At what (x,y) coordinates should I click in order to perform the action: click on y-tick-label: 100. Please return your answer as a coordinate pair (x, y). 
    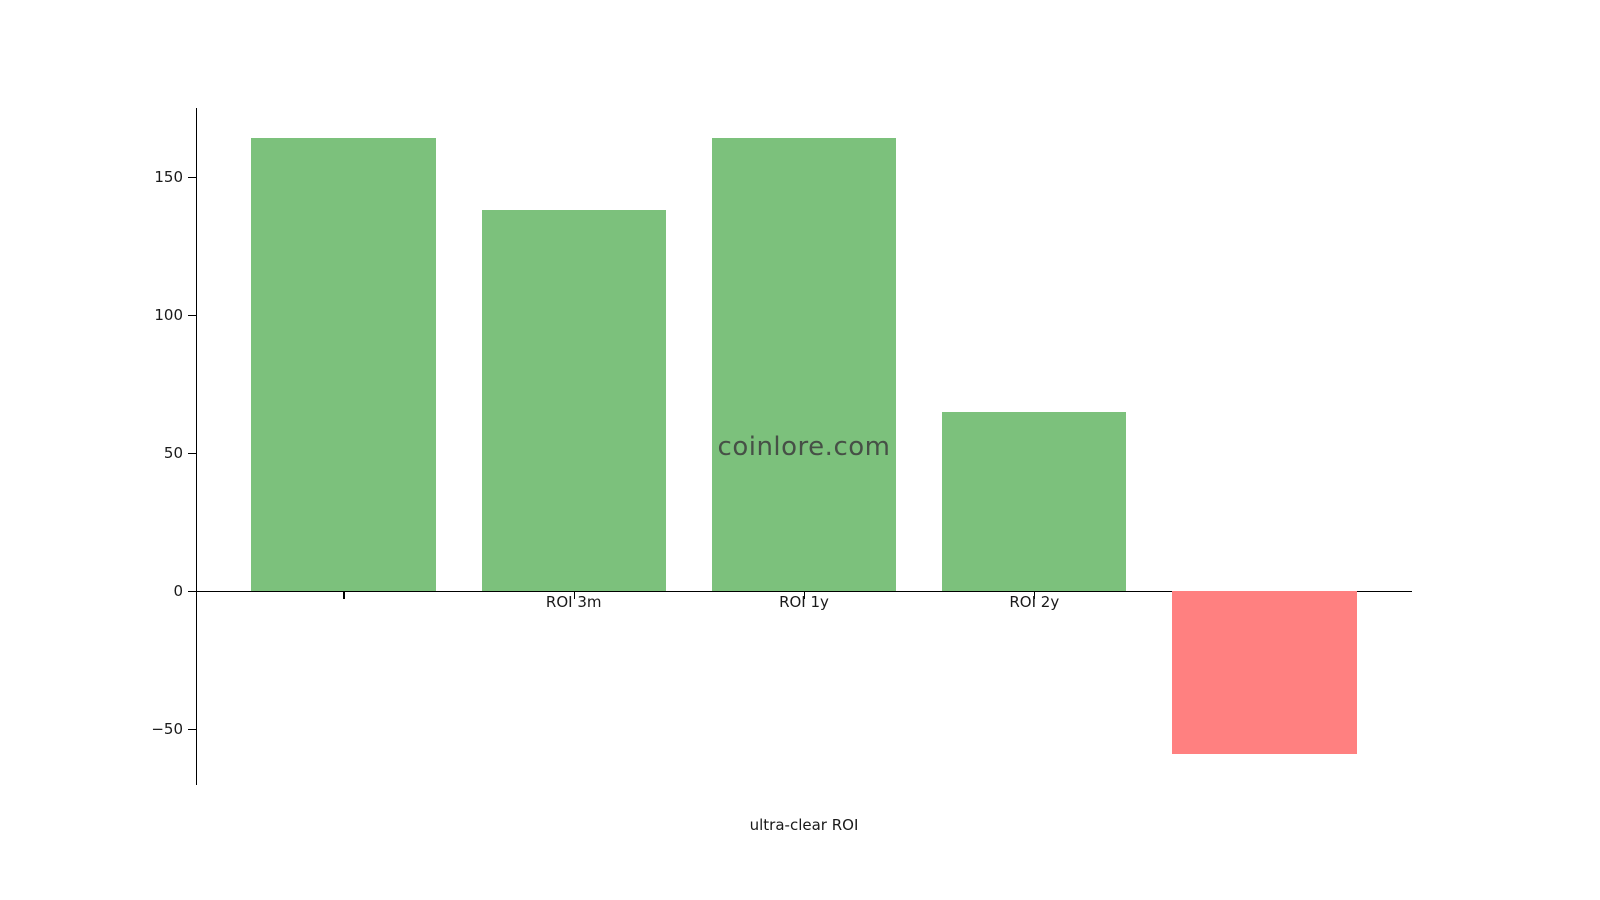
    Looking at the image, I should click on (168, 314).